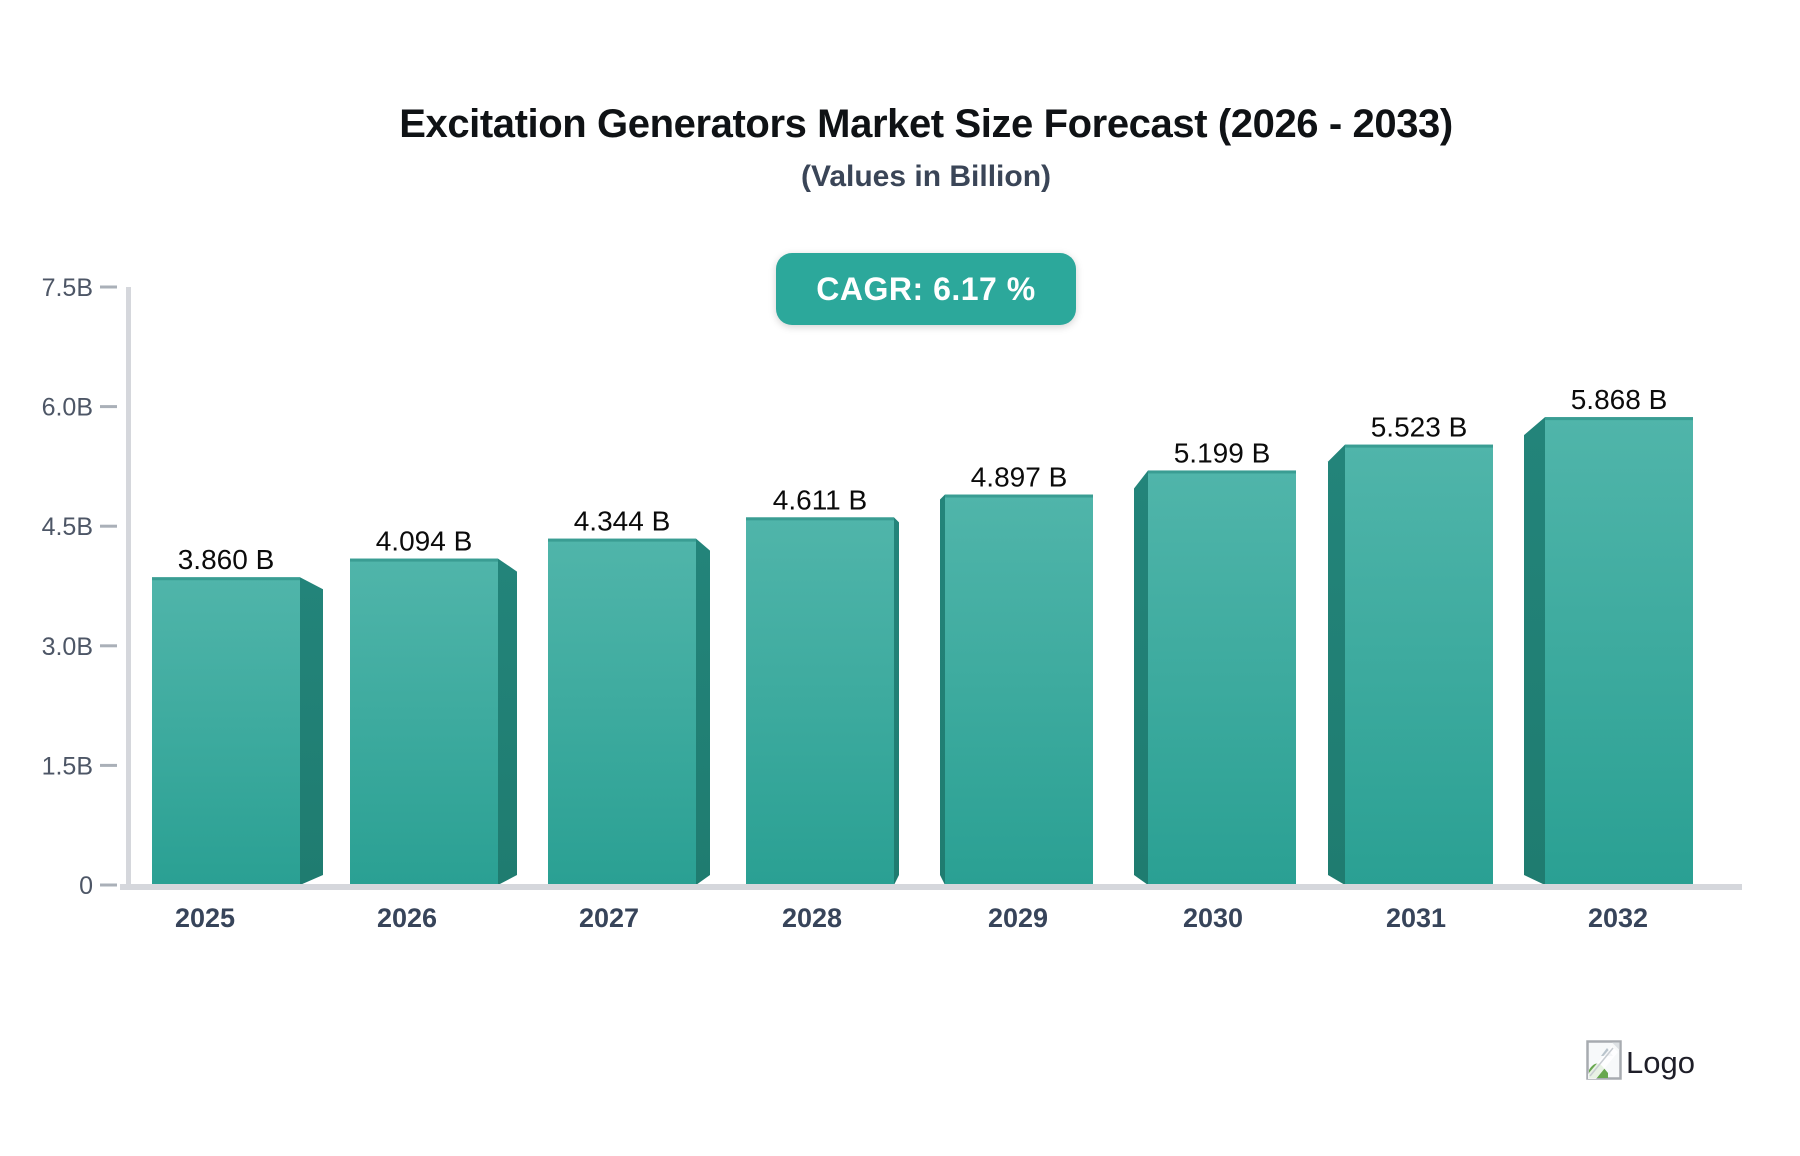 This screenshot has width=1800, height=1156. Describe the element at coordinates (128, 588) in the screenshot. I see `y-axis-line` at that location.